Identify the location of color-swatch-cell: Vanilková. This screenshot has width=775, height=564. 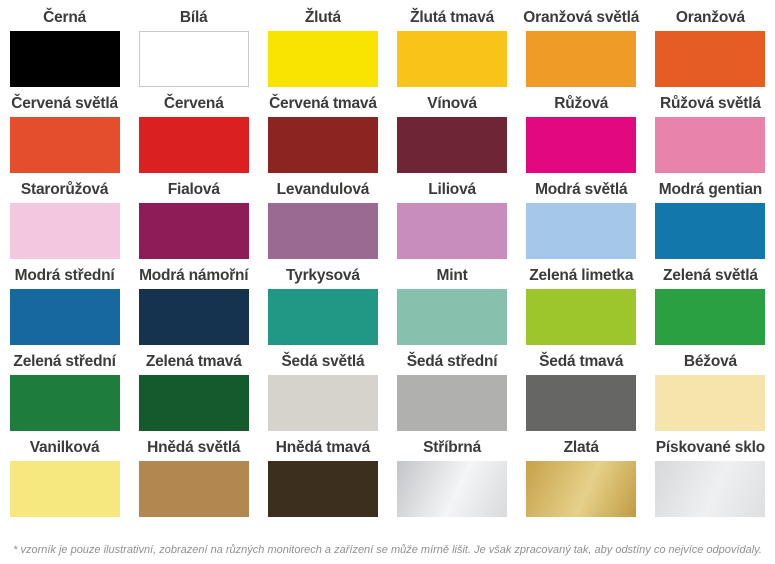
(64, 478).